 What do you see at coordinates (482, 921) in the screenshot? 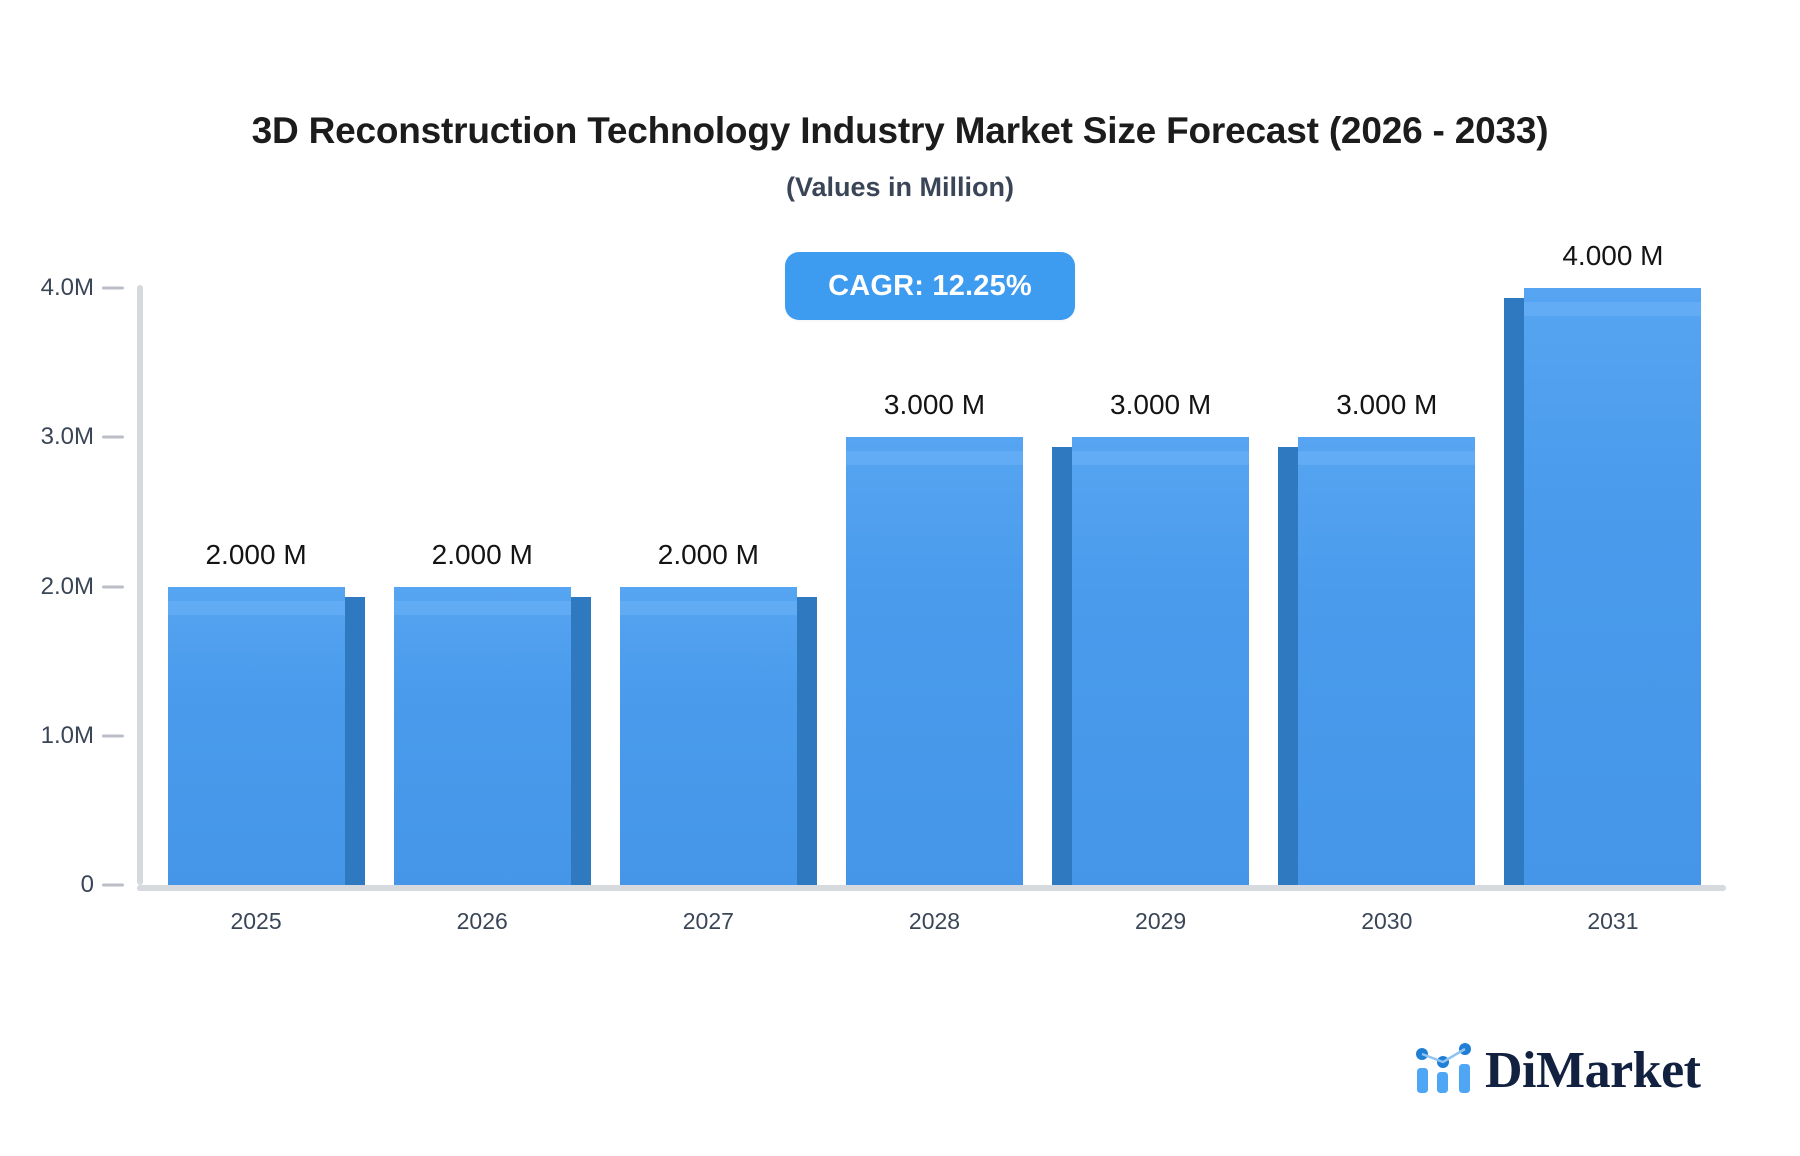
I see `x-axis-tick-label: 2026` at bounding box center [482, 921].